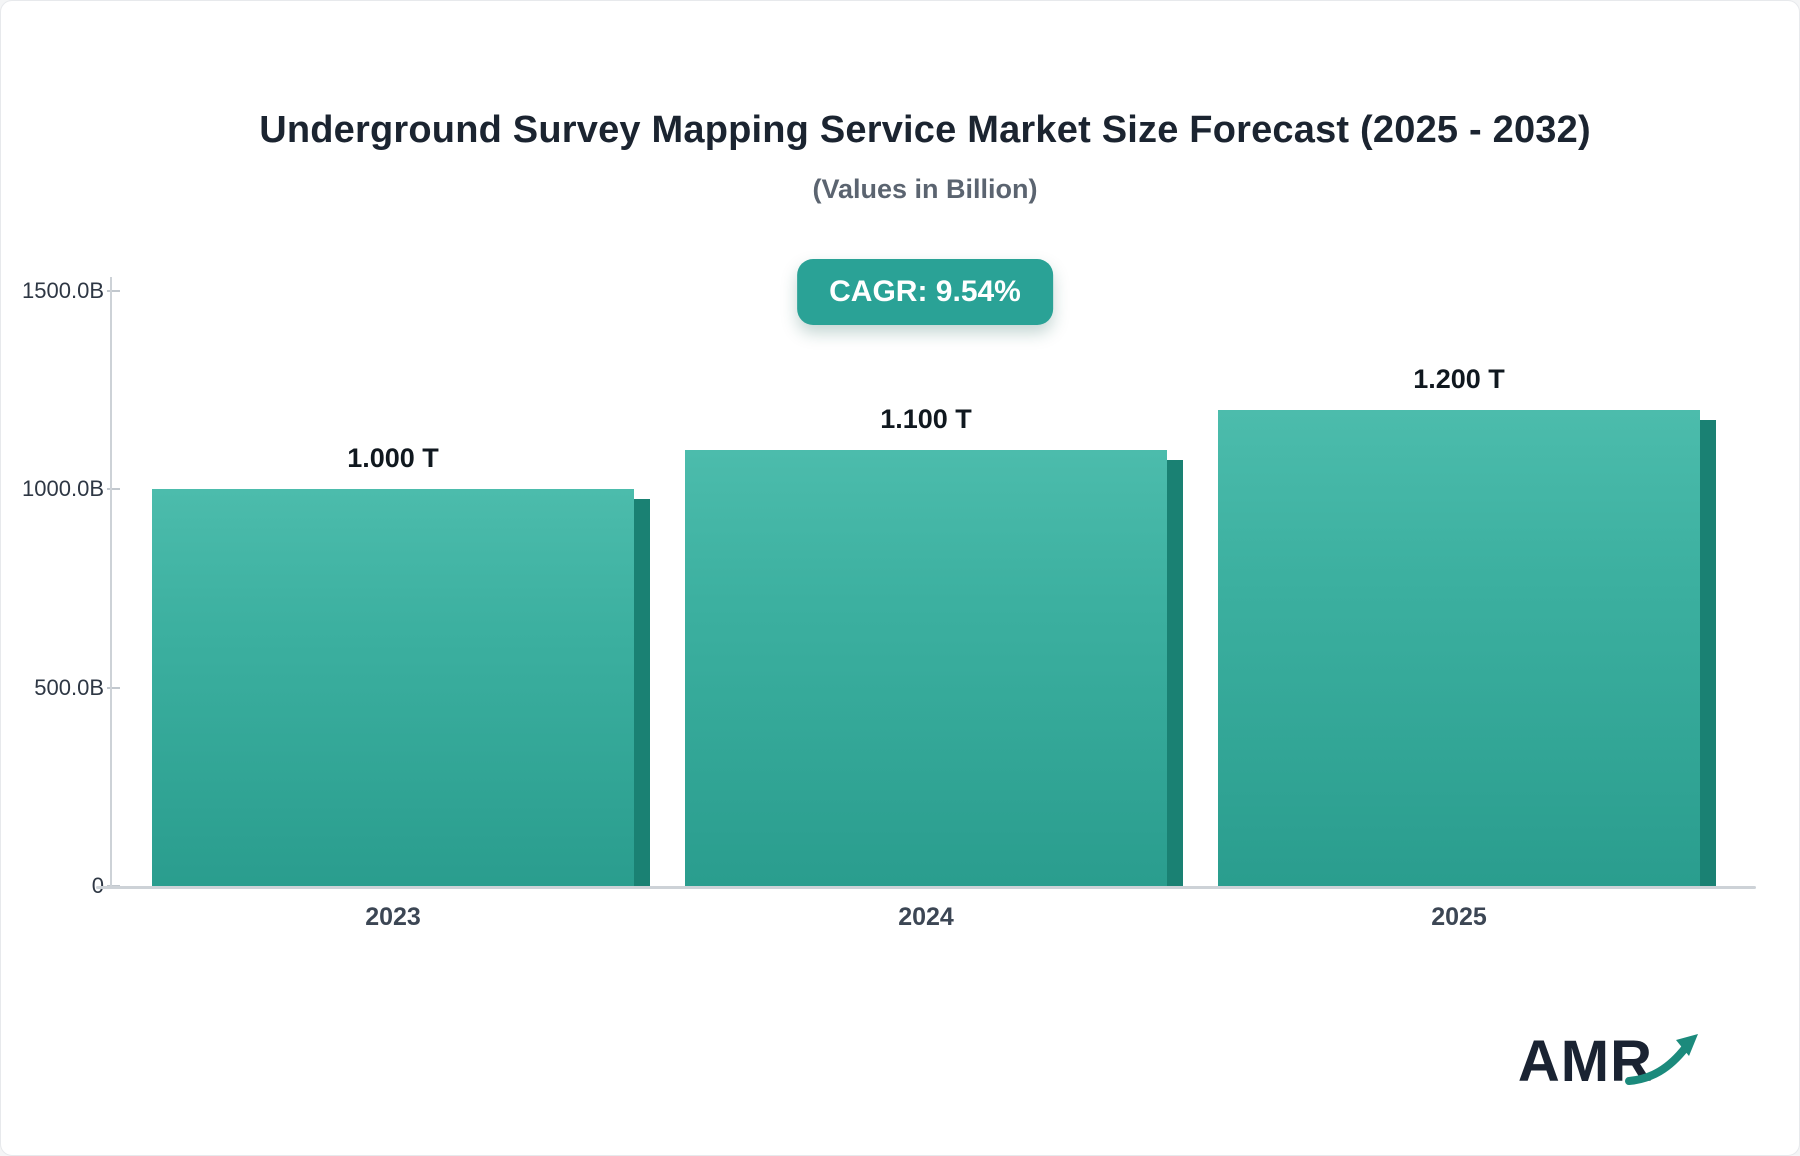 This screenshot has height=1156, width=1800. I want to click on x-axis-line, so click(926, 887).